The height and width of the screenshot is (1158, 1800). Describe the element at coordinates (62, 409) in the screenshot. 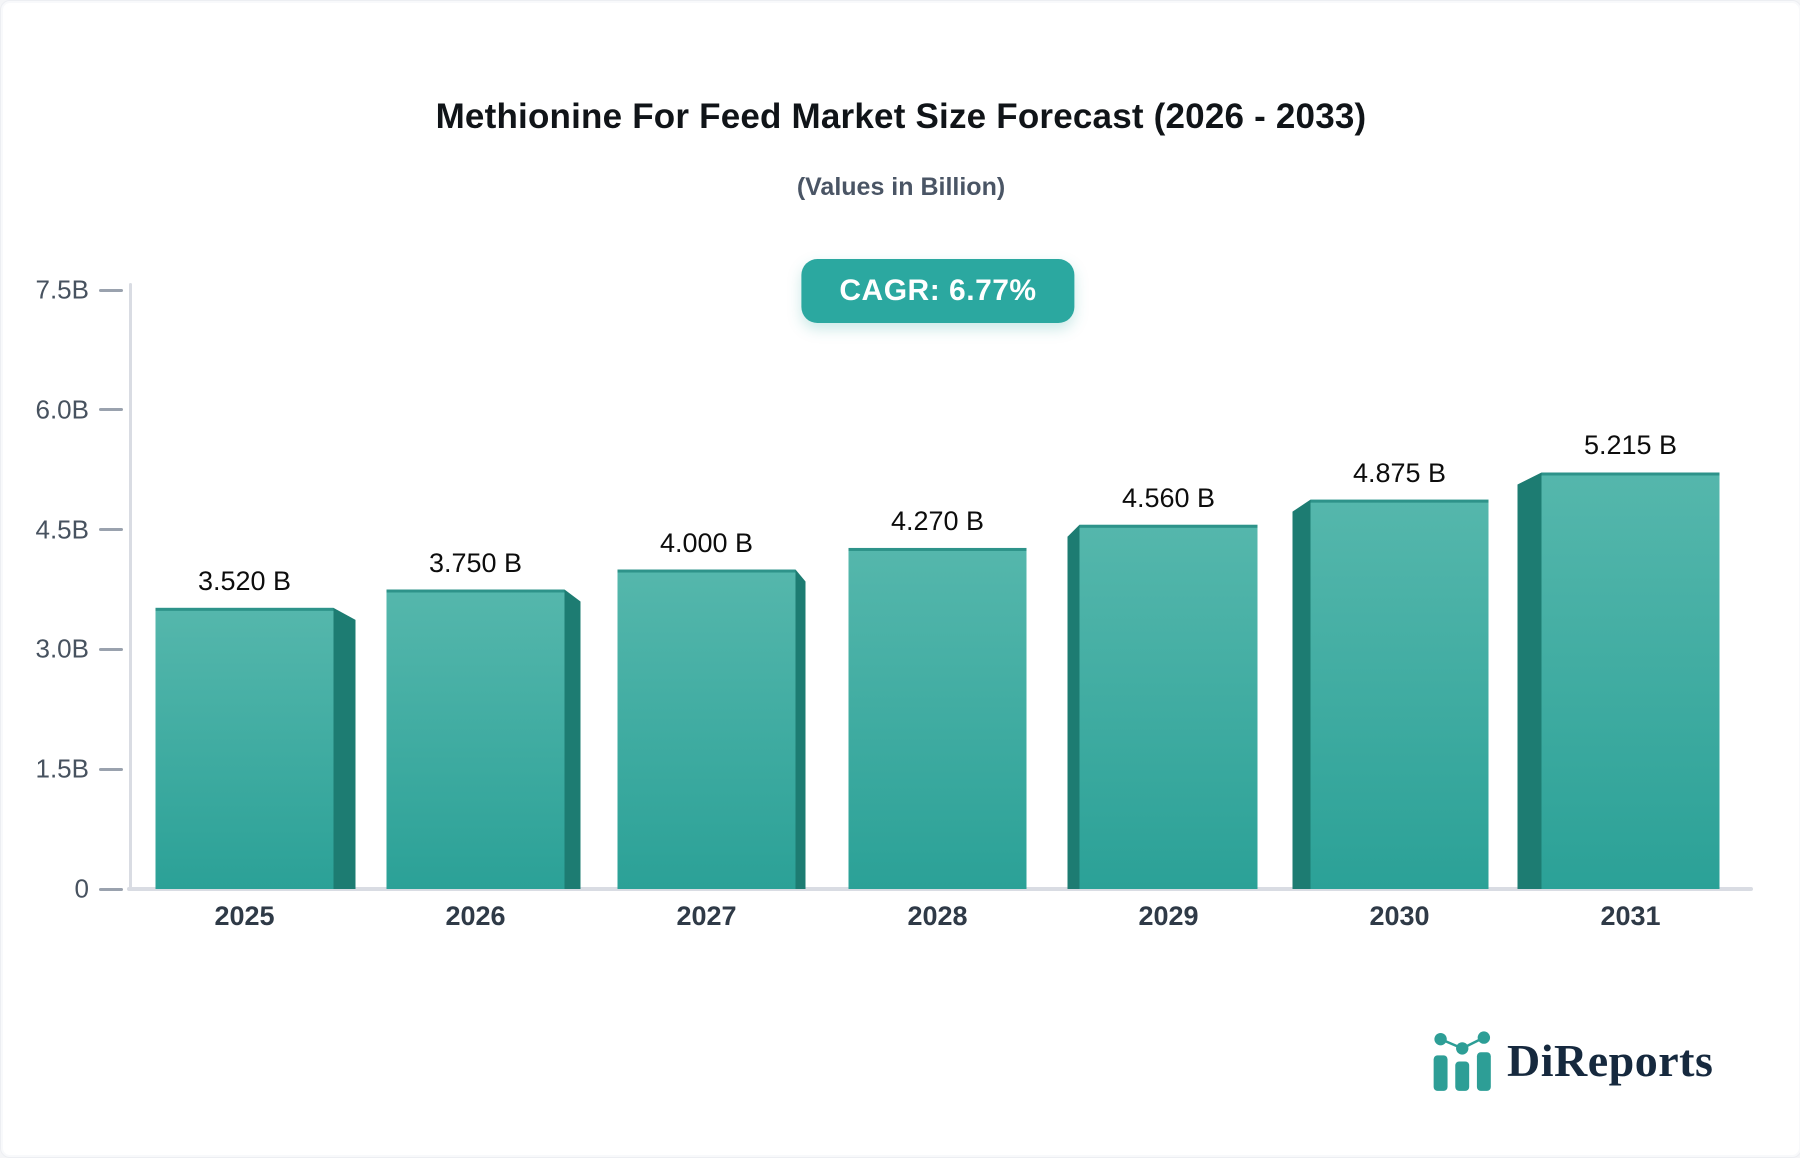

I see `y-tick-label: 6.0B` at that location.